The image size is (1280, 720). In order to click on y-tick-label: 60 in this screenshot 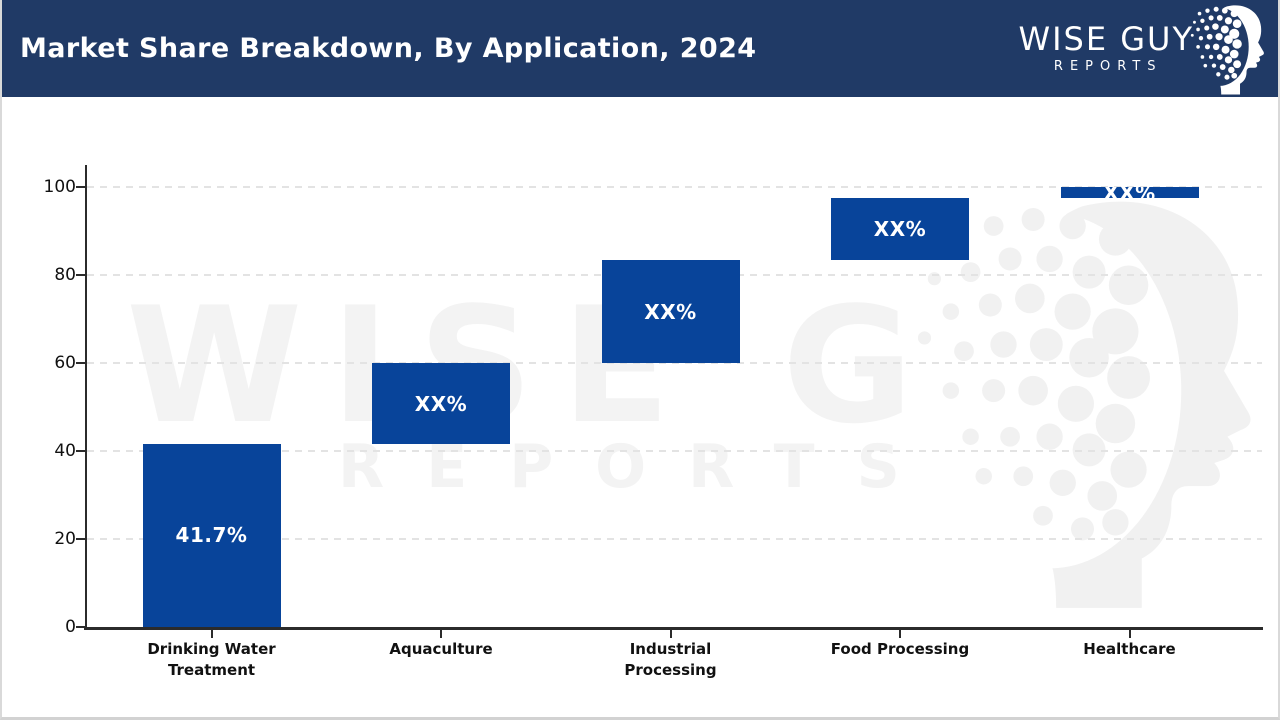, I will do `click(65, 363)`.